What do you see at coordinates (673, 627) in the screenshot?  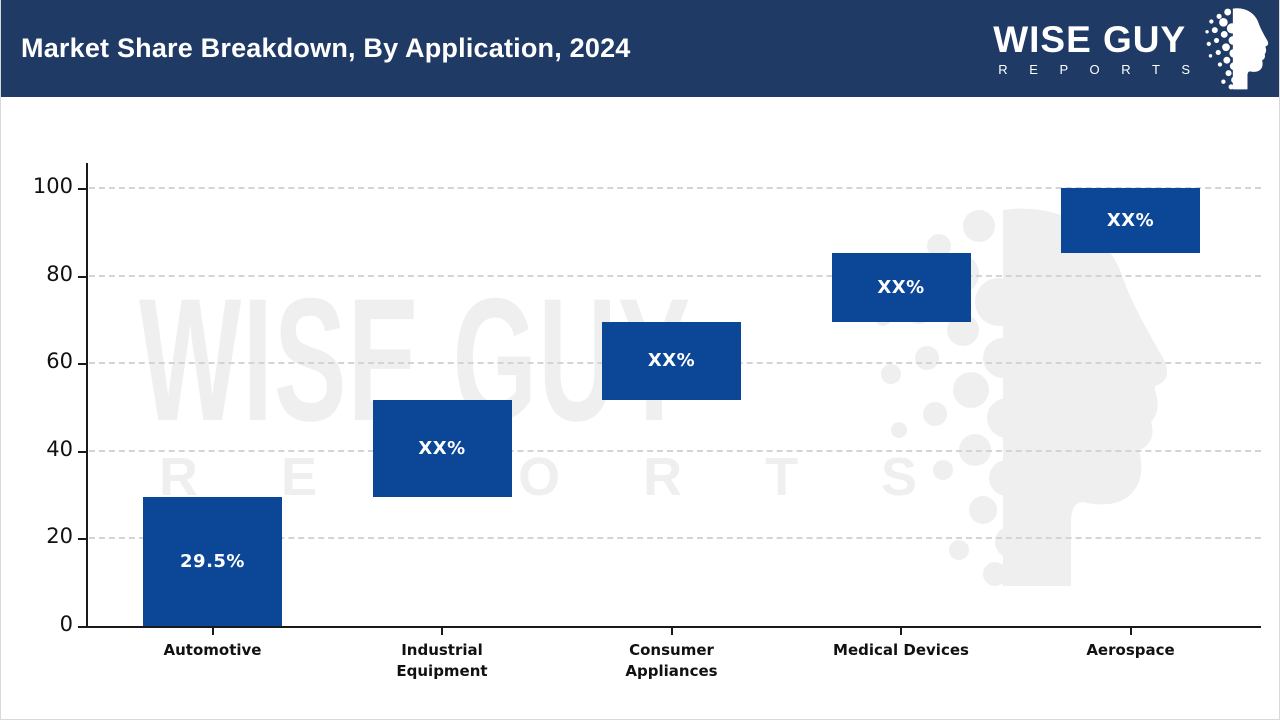 I see `x-axis-line` at bounding box center [673, 627].